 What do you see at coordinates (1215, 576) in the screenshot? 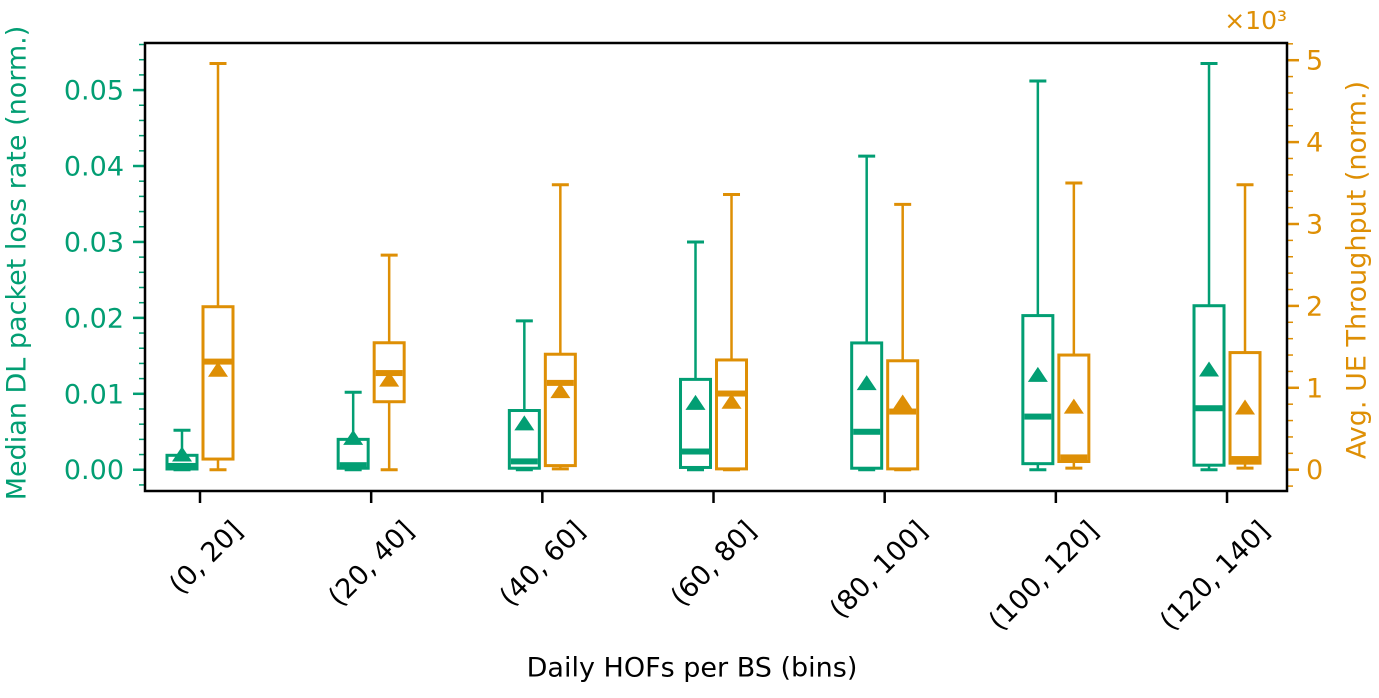
I see `x-tick-label: (120, 140]` at bounding box center [1215, 576].